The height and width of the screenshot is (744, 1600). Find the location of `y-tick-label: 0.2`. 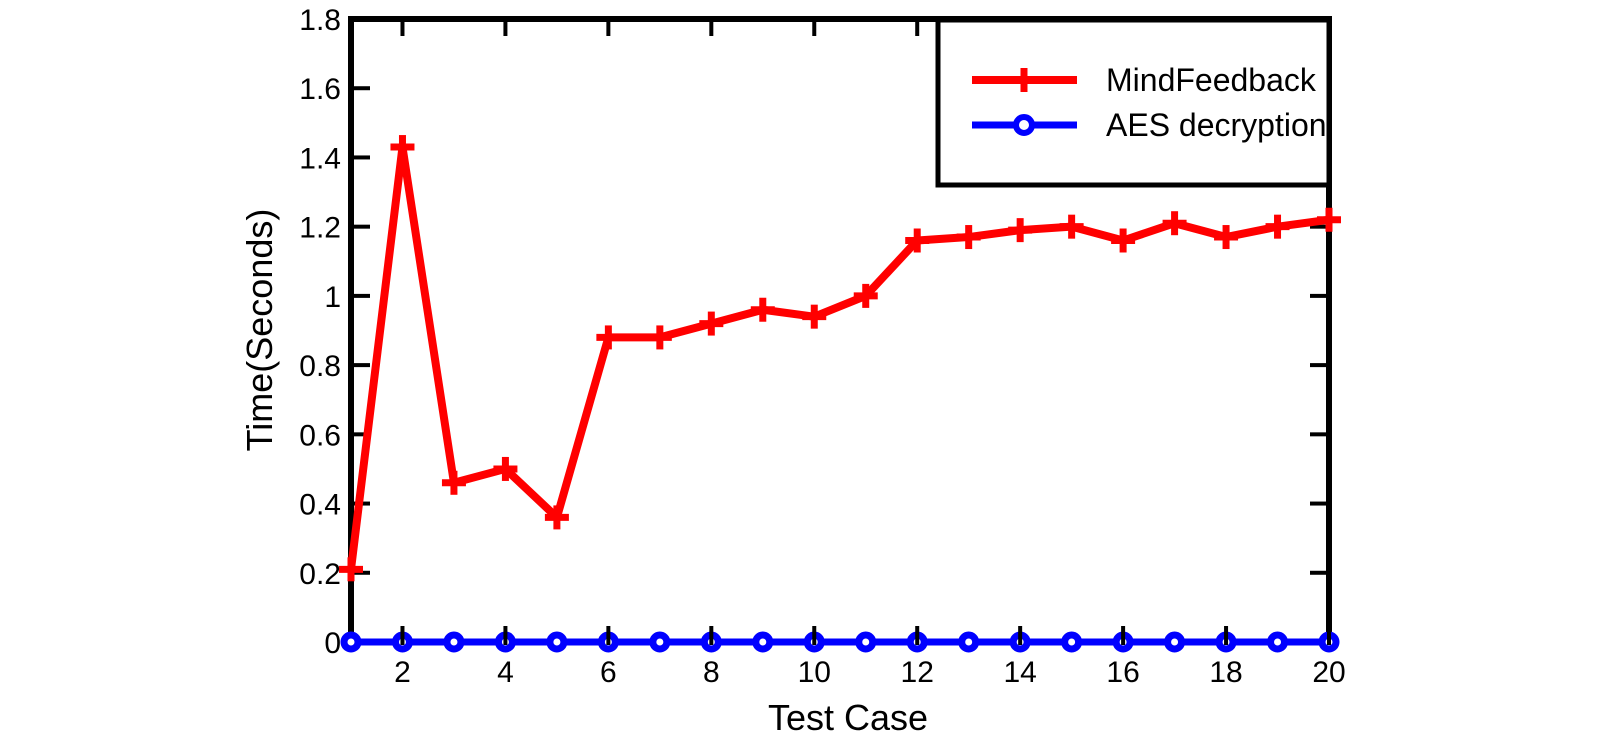

y-tick-label: 0.2 is located at coordinates (320, 574).